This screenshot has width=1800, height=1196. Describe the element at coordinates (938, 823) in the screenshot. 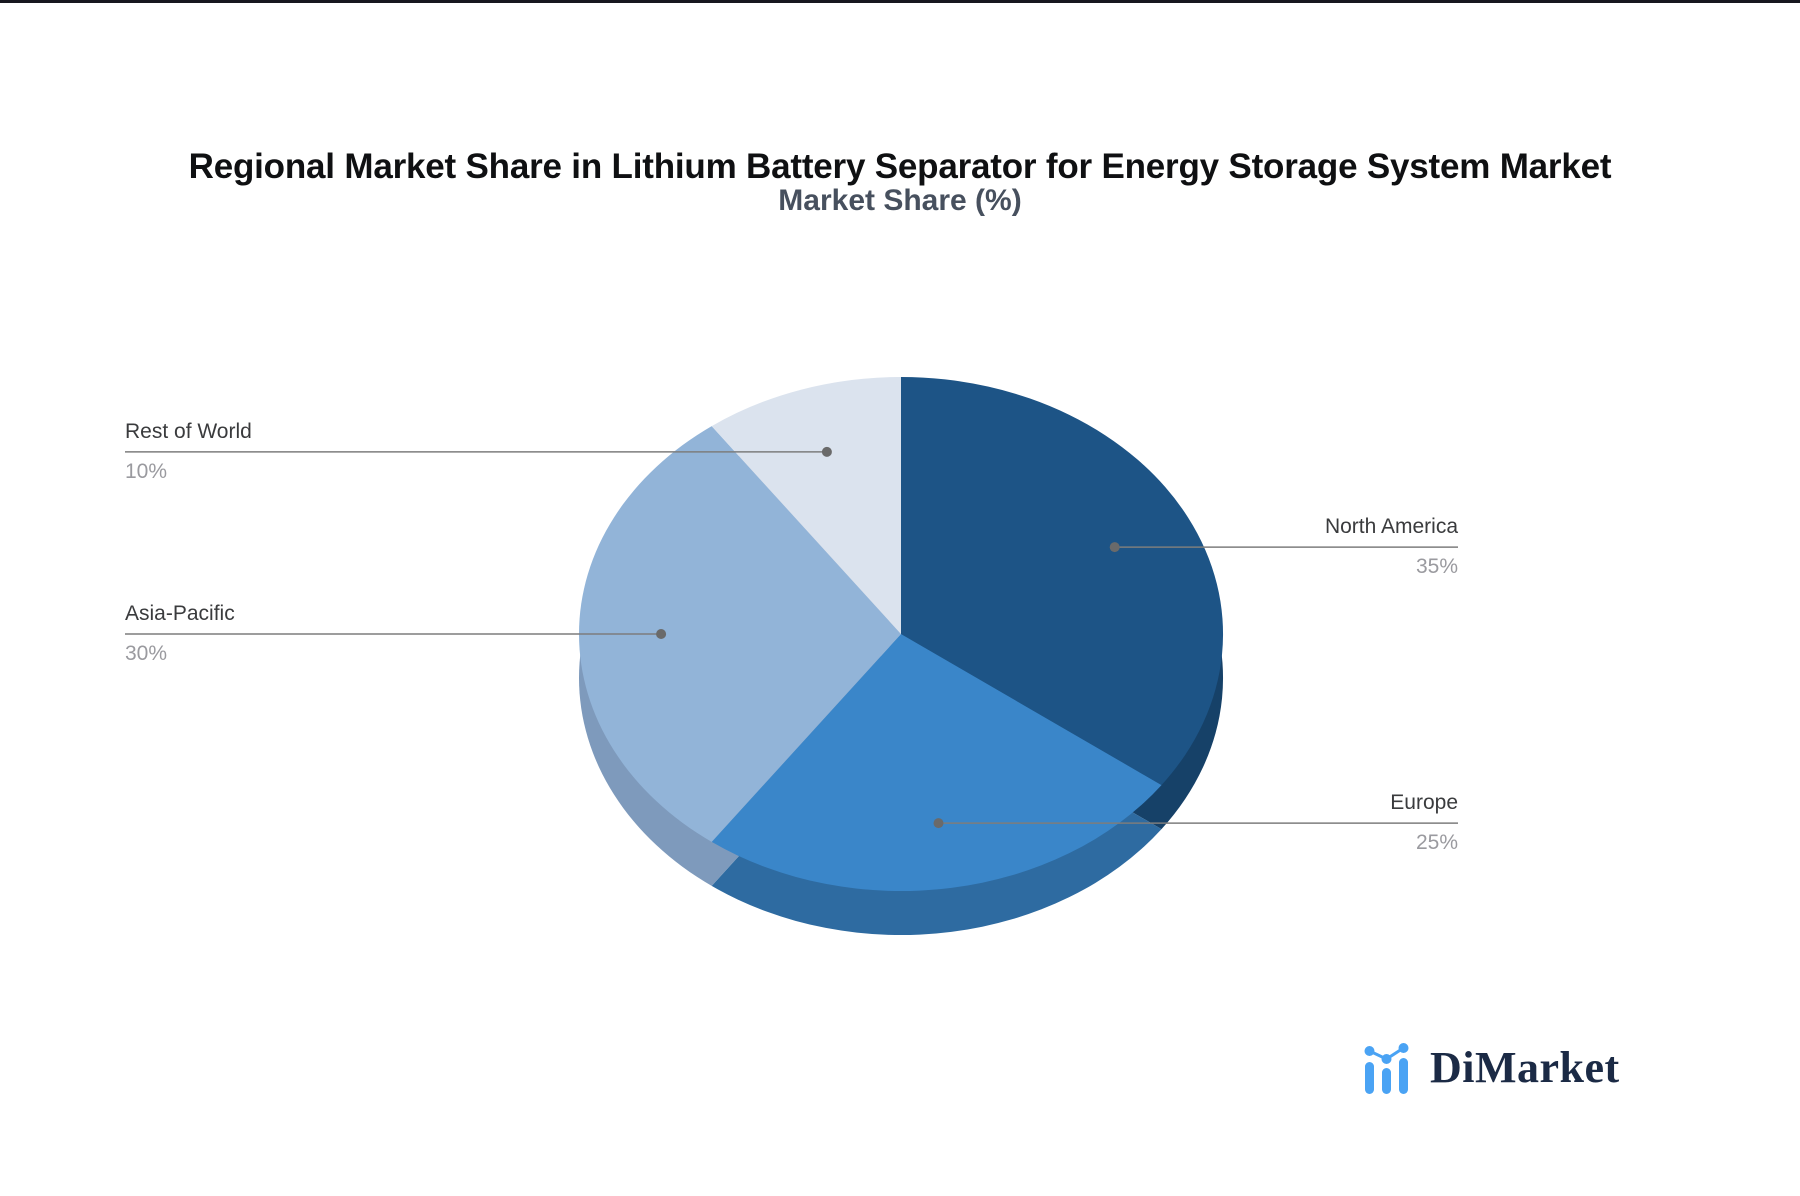

I see `leader-dot-europe` at that location.